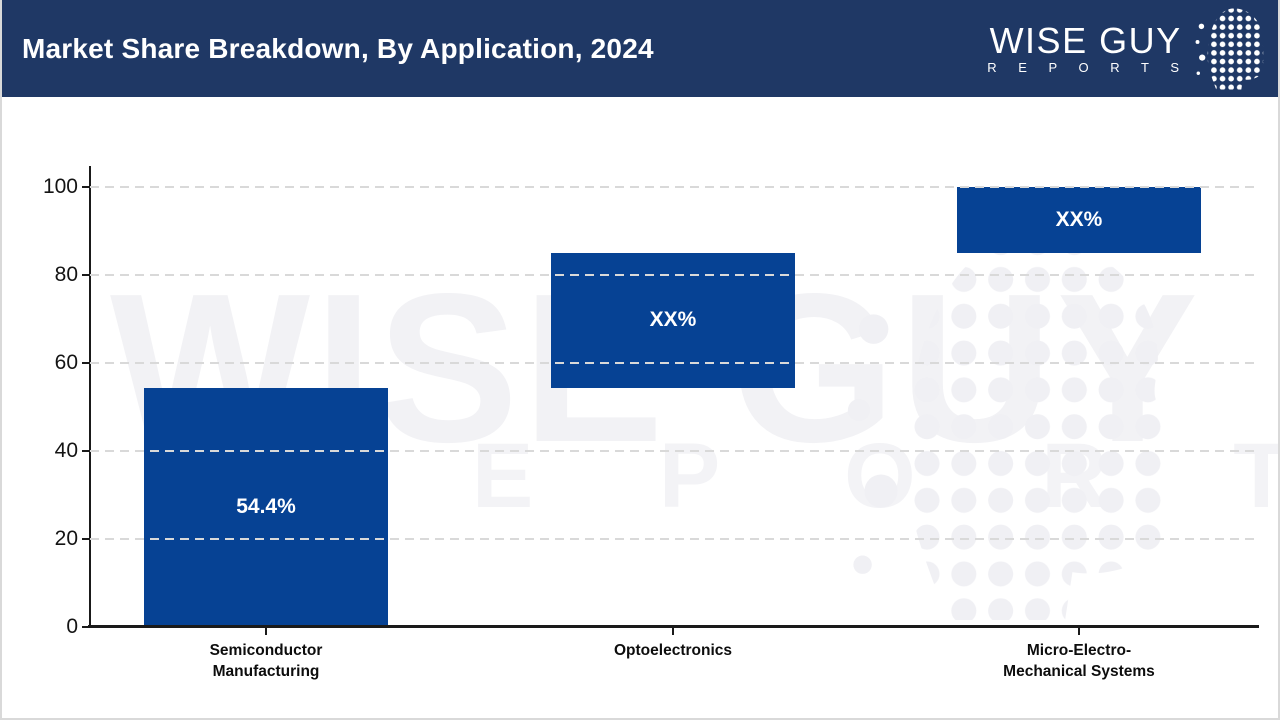 This screenshot has height=720, width=1280. I want to click on bar-semiconductor-manufacturing: 54.4%, so click(266, 507).